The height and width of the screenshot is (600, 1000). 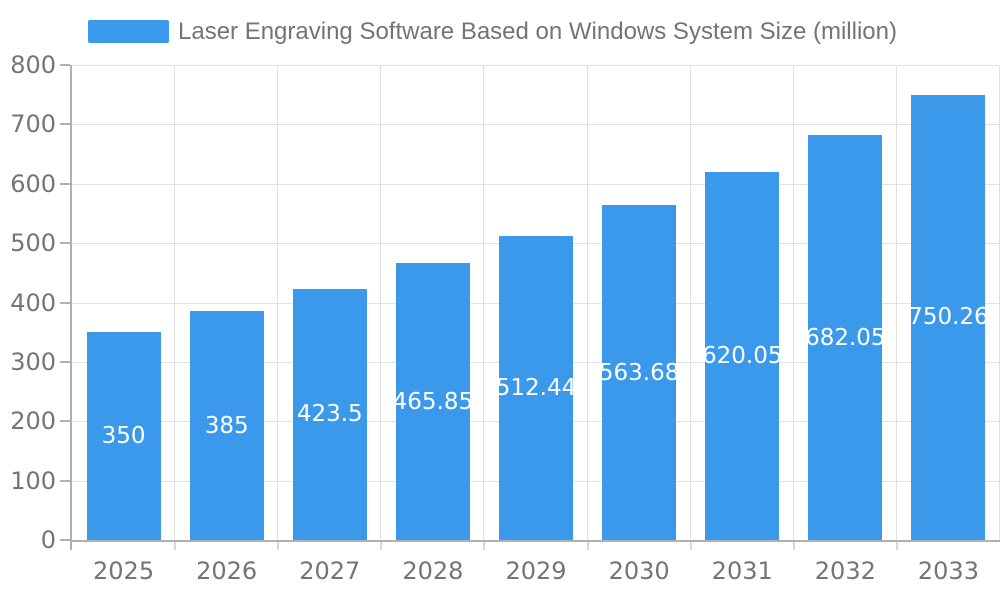 What do you see at coordinates (33, 302) in the screenshot?
I see `y-axis-label: 400` at bounding box center [33, 302].